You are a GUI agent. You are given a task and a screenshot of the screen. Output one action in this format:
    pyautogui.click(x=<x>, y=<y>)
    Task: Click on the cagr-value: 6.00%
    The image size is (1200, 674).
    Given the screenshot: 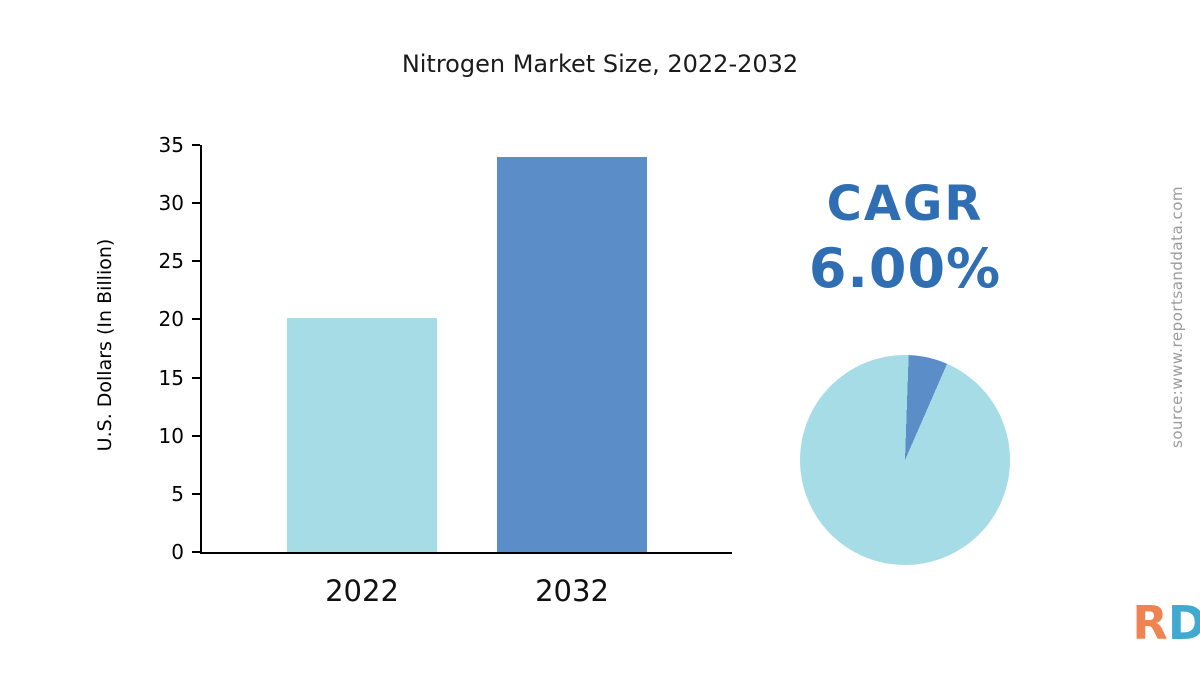 What is the action you would take?
    pyautogui.click(x=905, y=268)
    